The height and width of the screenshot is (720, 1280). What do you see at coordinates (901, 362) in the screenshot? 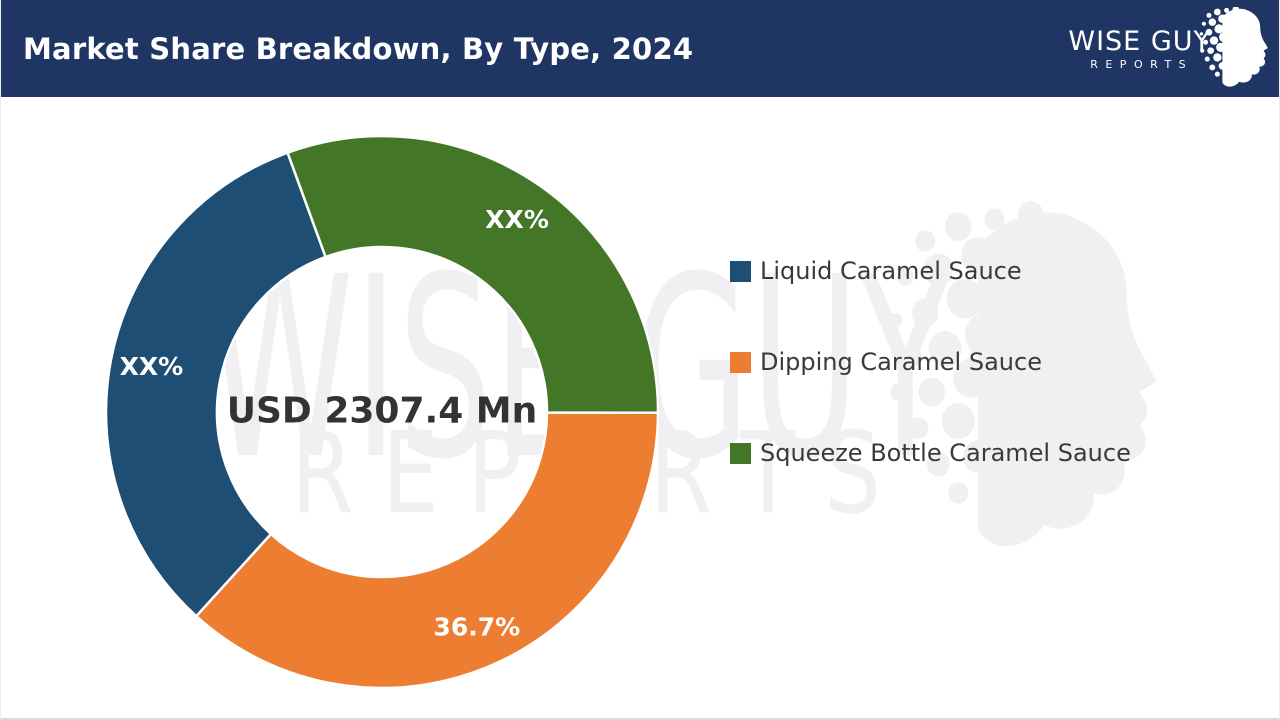
I see `legend-label-dipping: Dipping Caramel Sauce` at bounding box center [901, 362].